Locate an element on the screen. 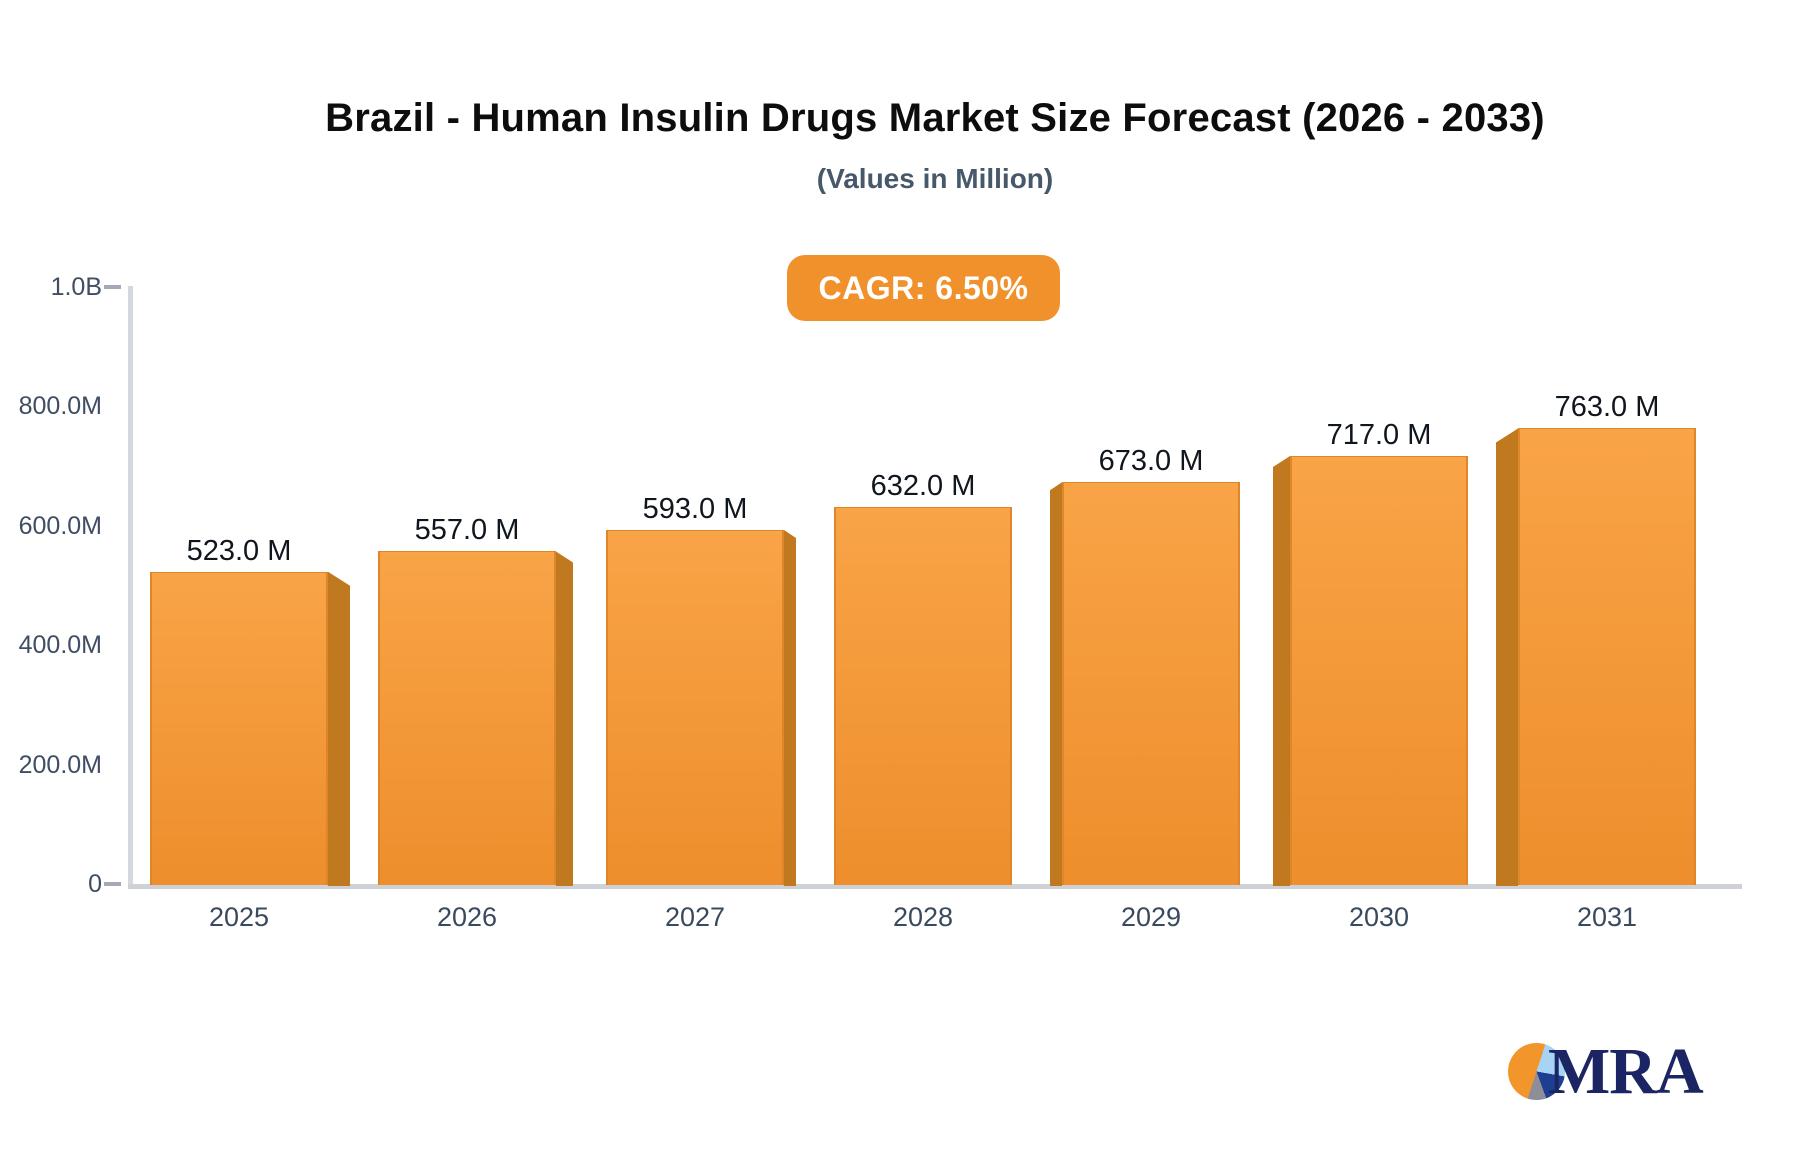 Image resolution: width=1800 pixels, height=1156 pixels. bar-2029 is located at coordinates (1151, 683).